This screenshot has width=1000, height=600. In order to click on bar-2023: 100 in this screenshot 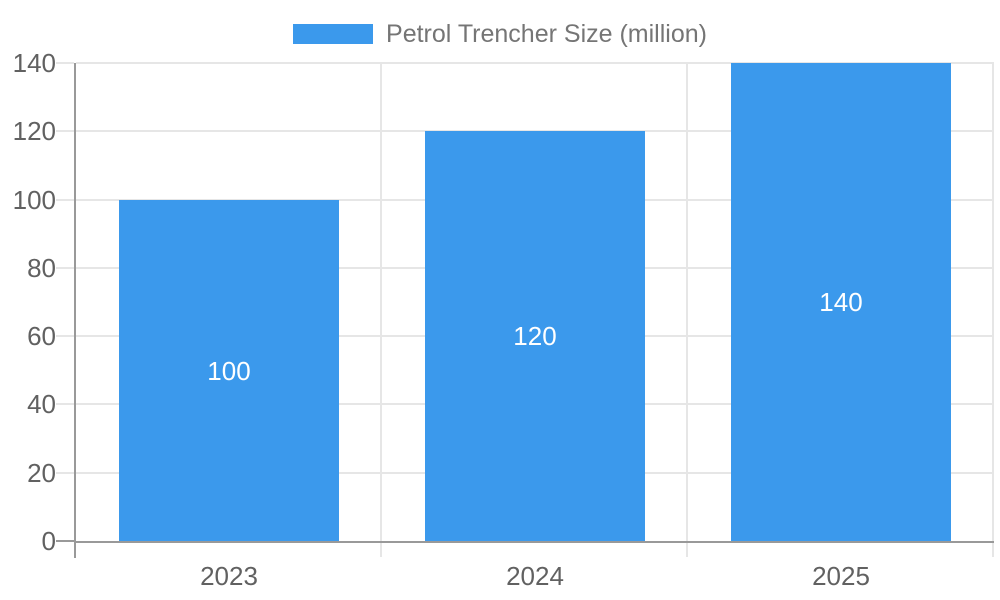, I will do `click(229, 370)`.